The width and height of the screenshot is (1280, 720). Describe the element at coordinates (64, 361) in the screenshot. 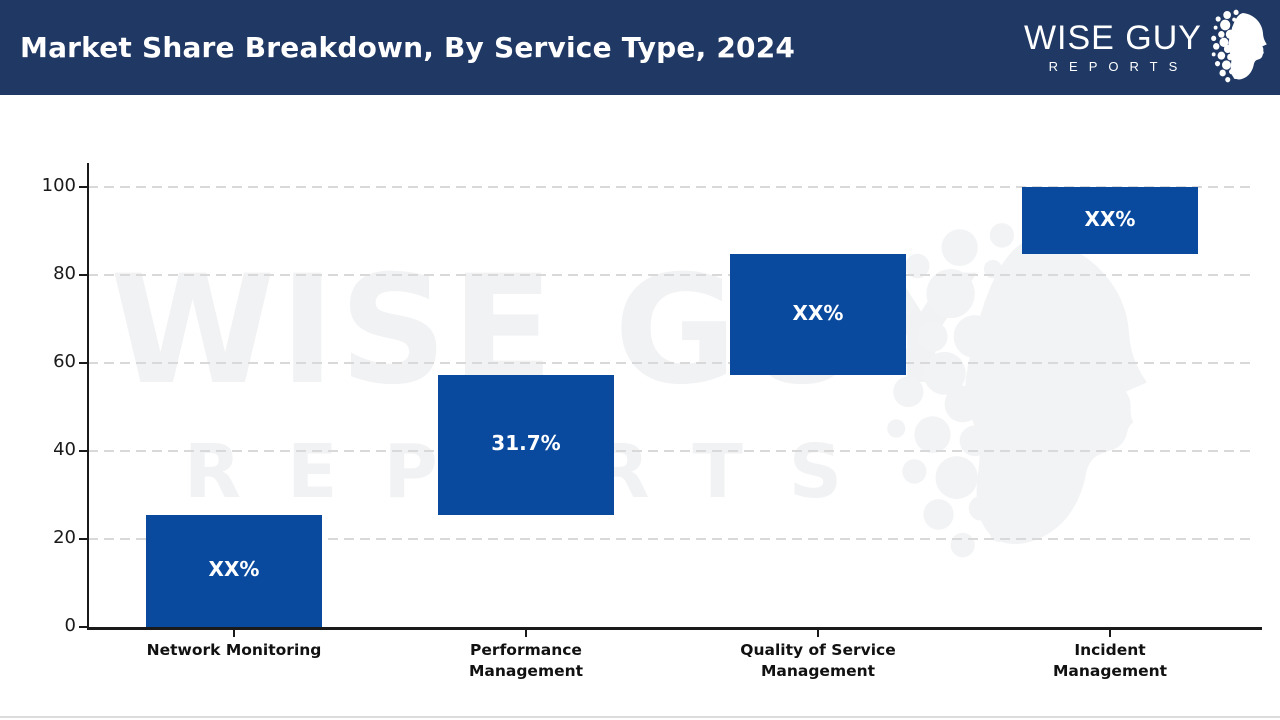

I see `y-tick-label: 60` at that location.